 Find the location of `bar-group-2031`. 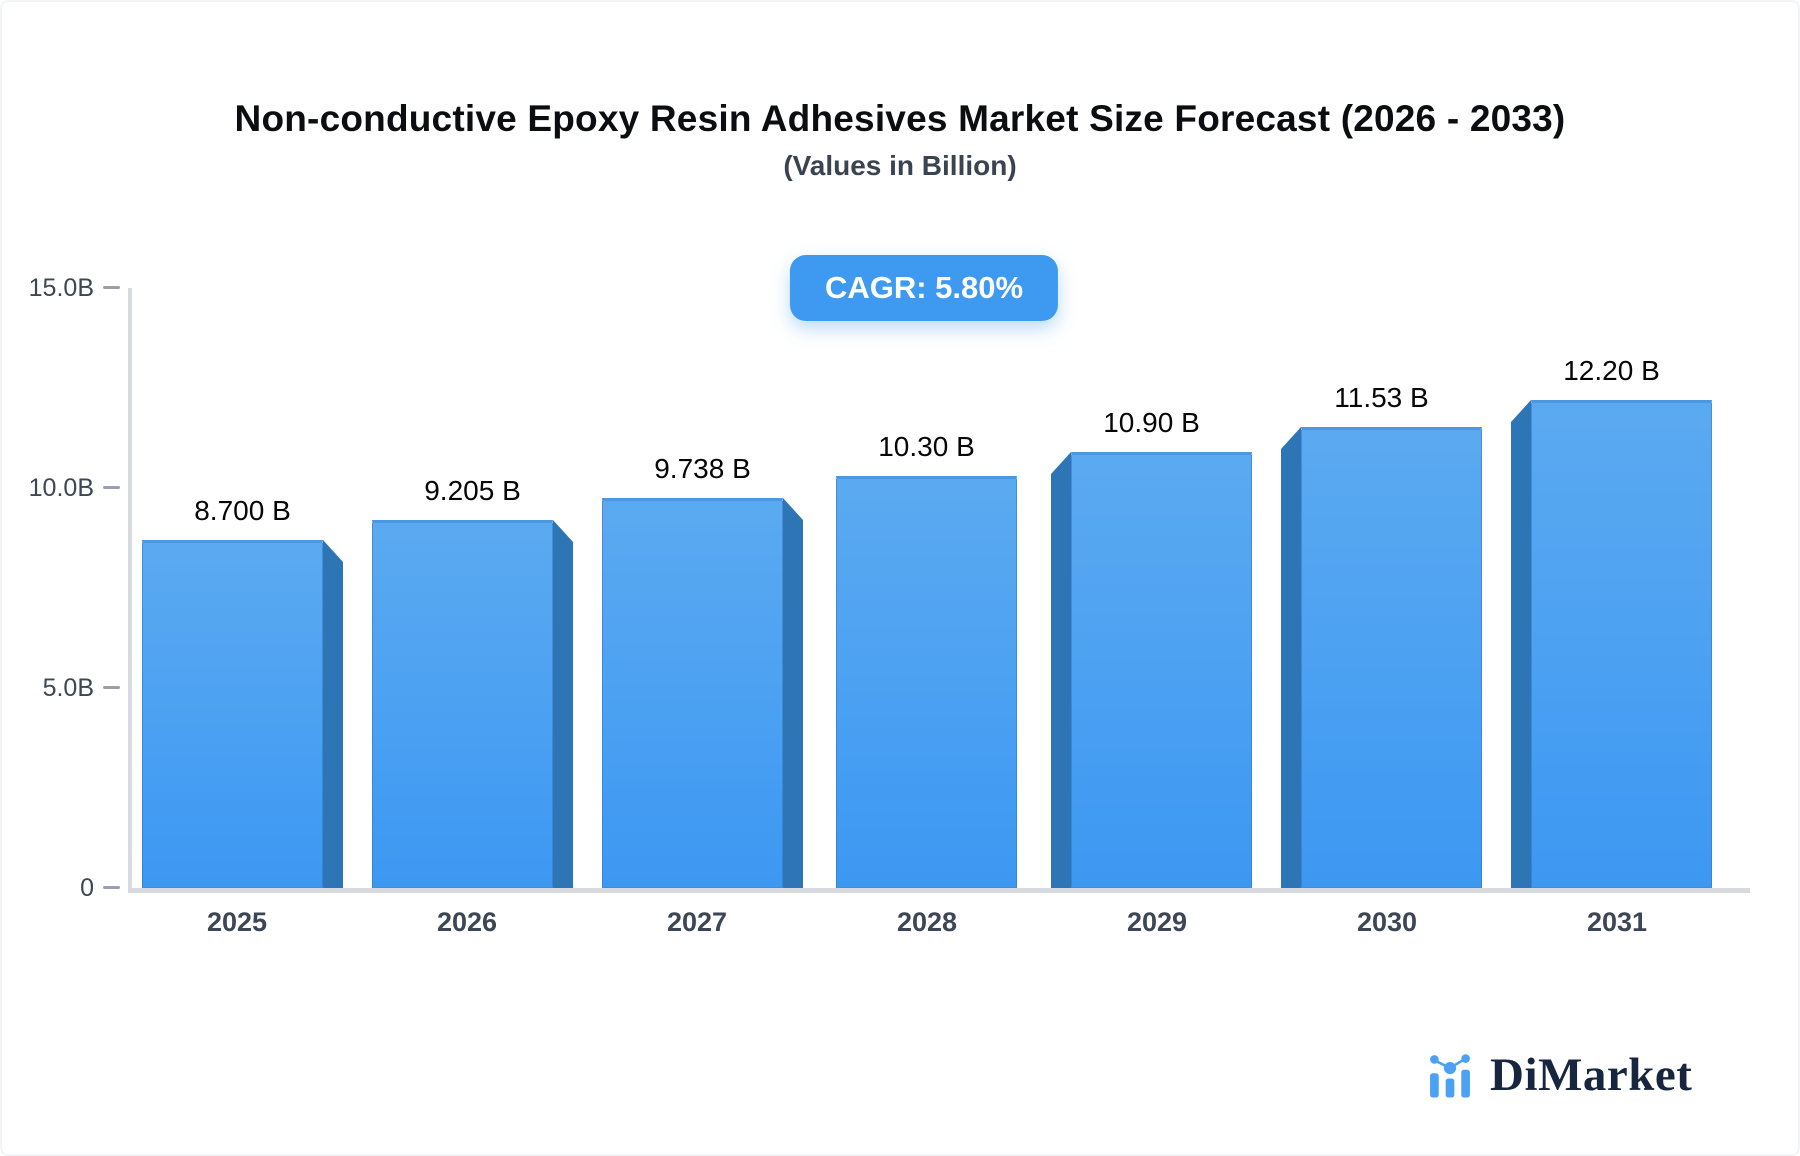

bar-group-2031 is located at coordinates (1611, 644).